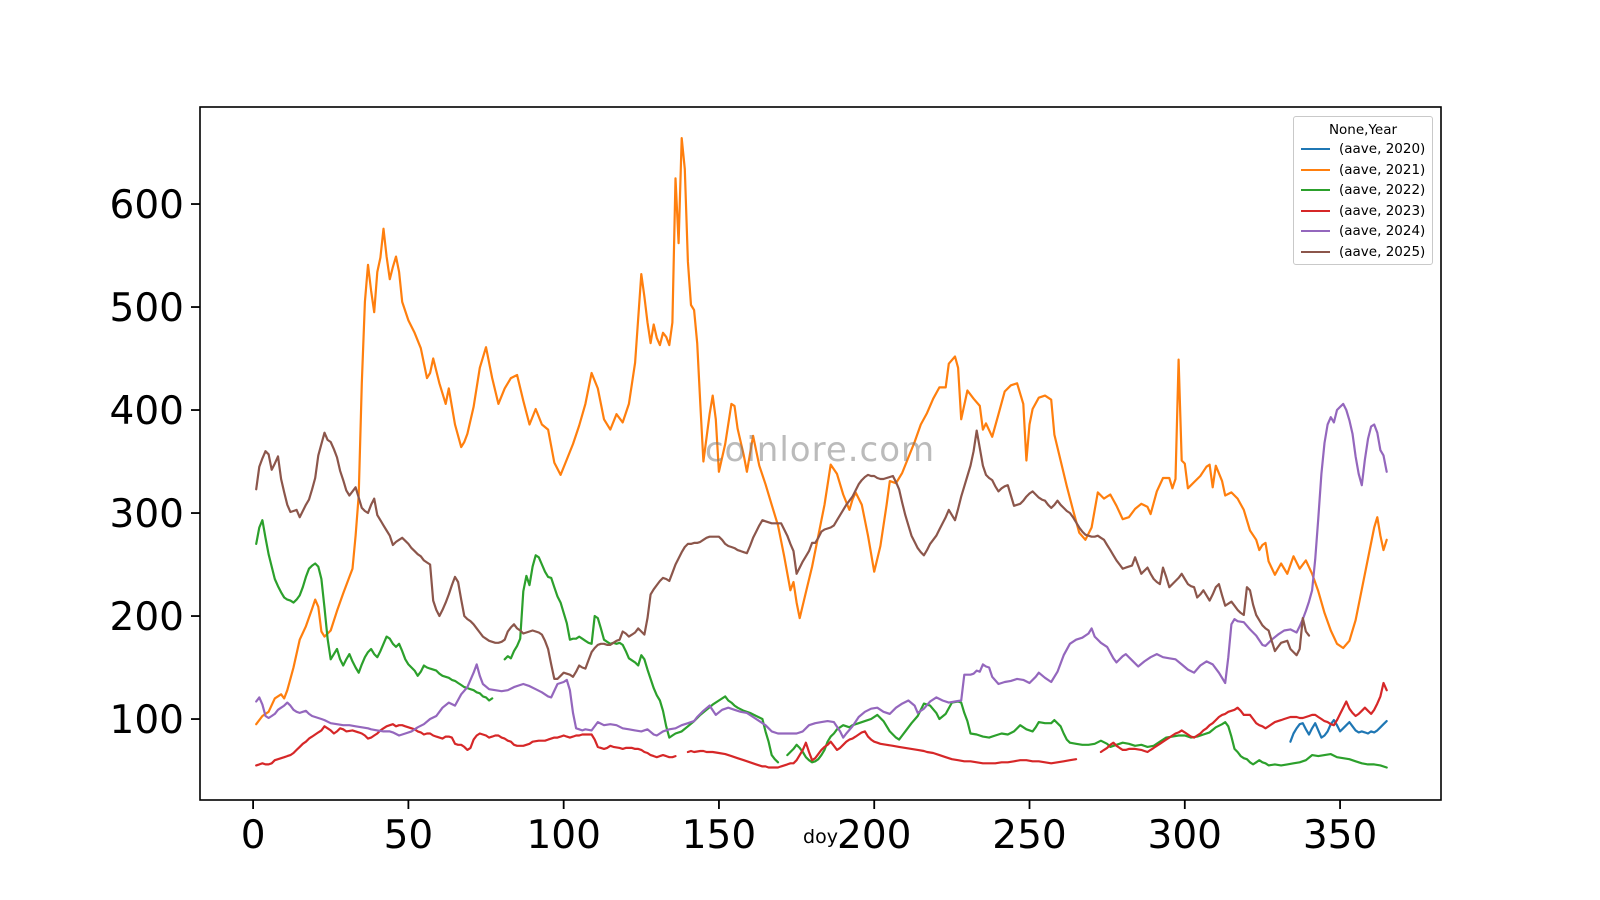 The height and width of the screenshot is (900, 1600). Describe the element at coordinates (1363, 130) in the screenshot. I see `legend-title: None,Year` at that location.